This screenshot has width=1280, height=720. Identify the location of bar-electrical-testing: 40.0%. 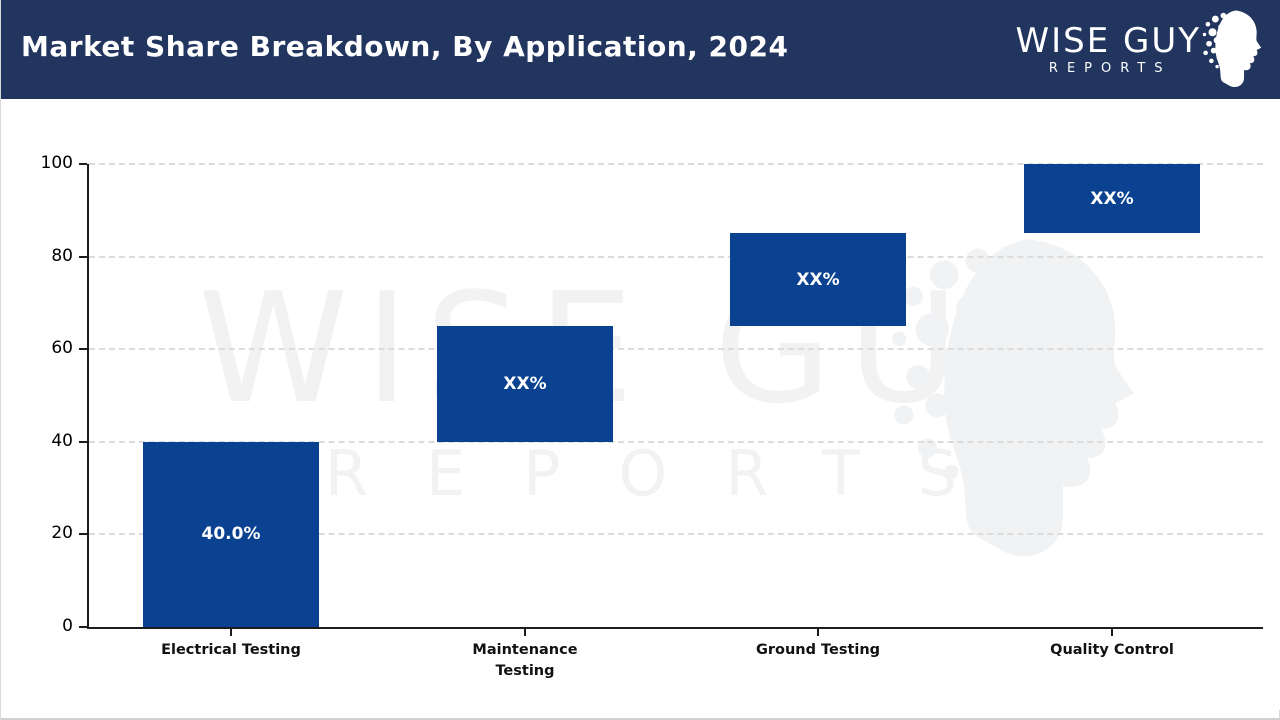
(231, 534).